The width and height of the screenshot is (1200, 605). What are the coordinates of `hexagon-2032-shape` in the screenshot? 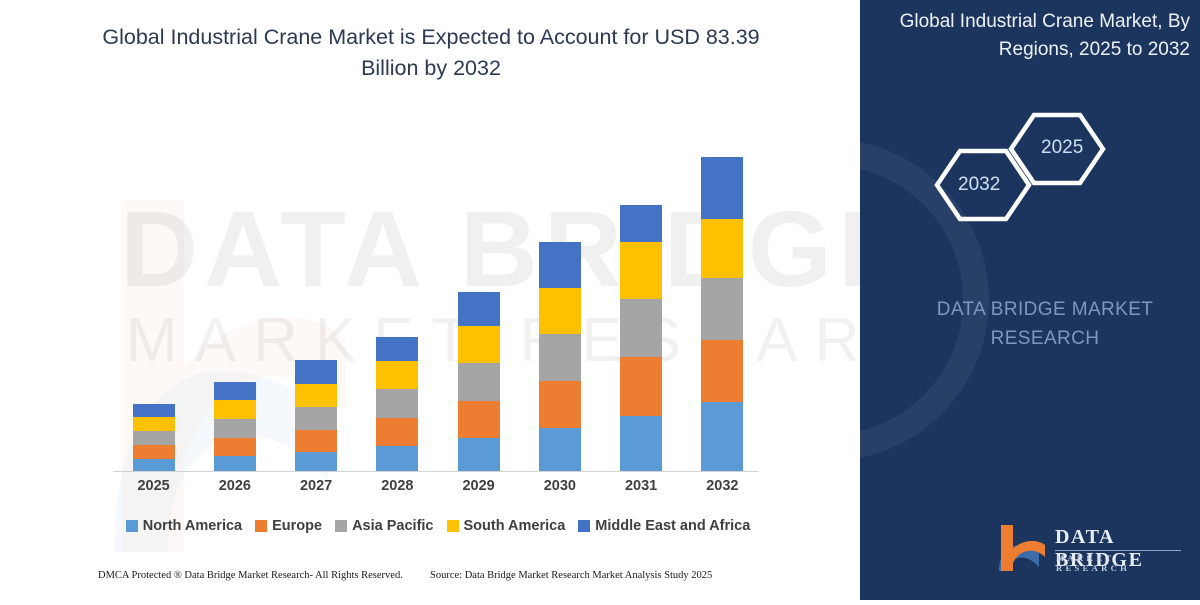 It's located at (983, 185).